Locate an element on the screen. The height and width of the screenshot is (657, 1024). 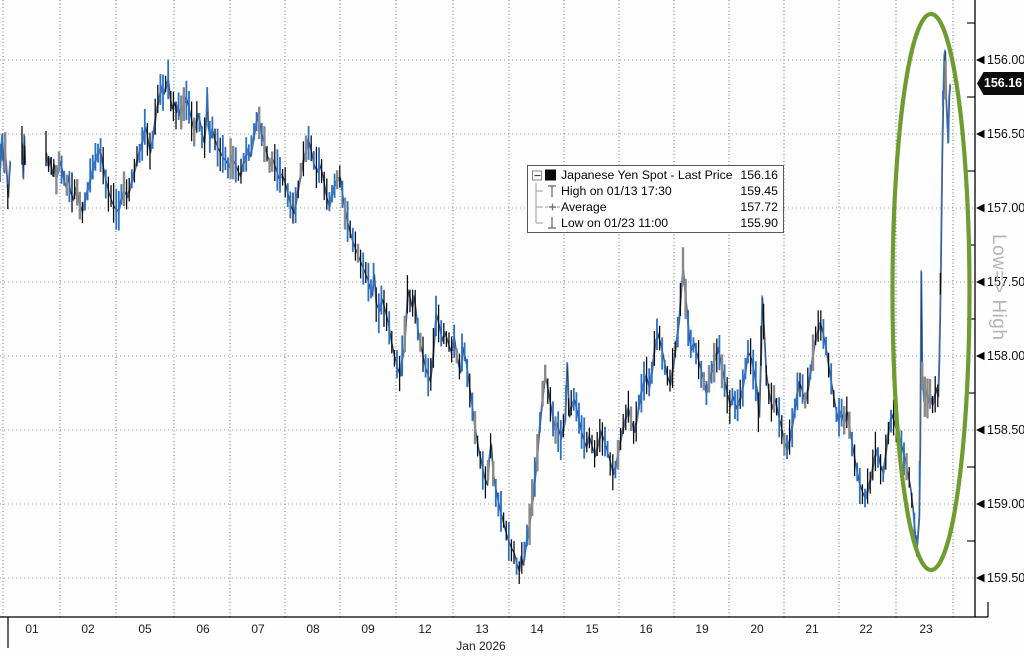
high-marker-icon is located at coordinates (552, 191).